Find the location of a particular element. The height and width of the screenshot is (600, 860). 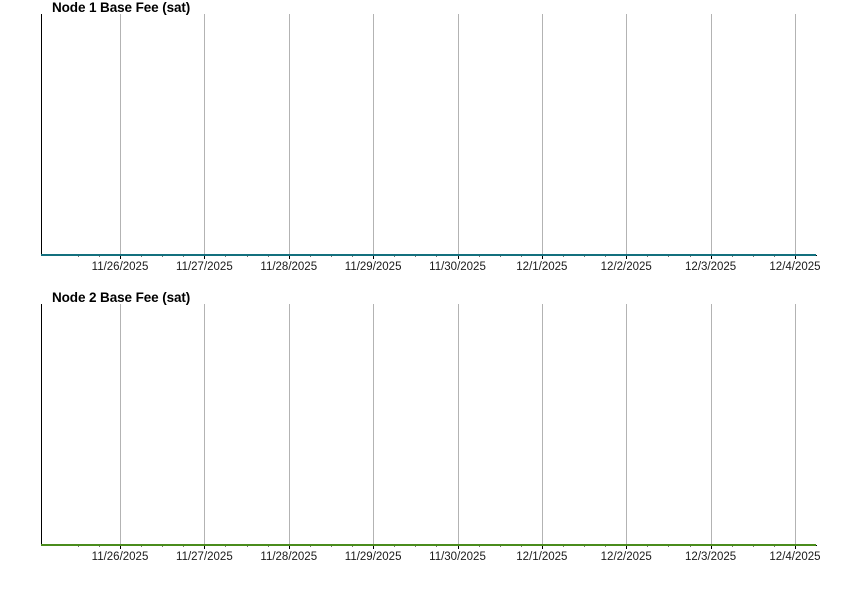

series-line-node-1-base-fee is located at coordinates (428, 255).